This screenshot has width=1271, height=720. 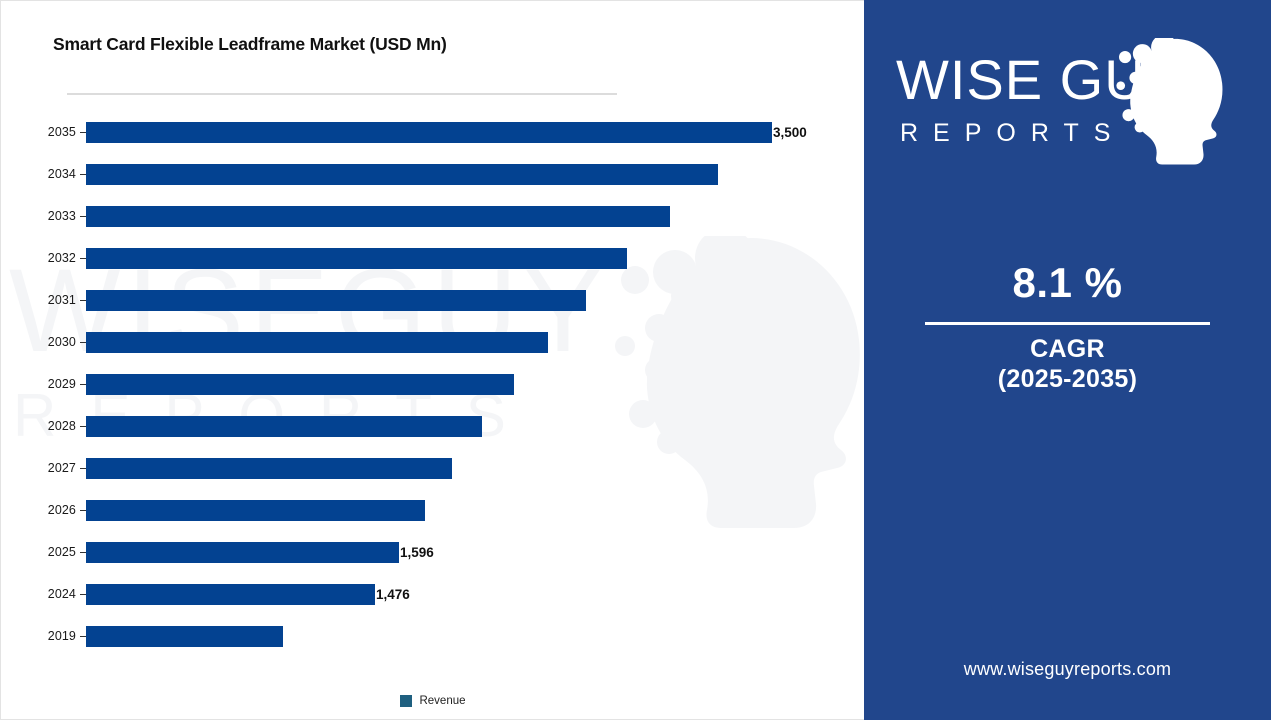 I want to click on bar-row: 2033, so click(x=432, y=216).